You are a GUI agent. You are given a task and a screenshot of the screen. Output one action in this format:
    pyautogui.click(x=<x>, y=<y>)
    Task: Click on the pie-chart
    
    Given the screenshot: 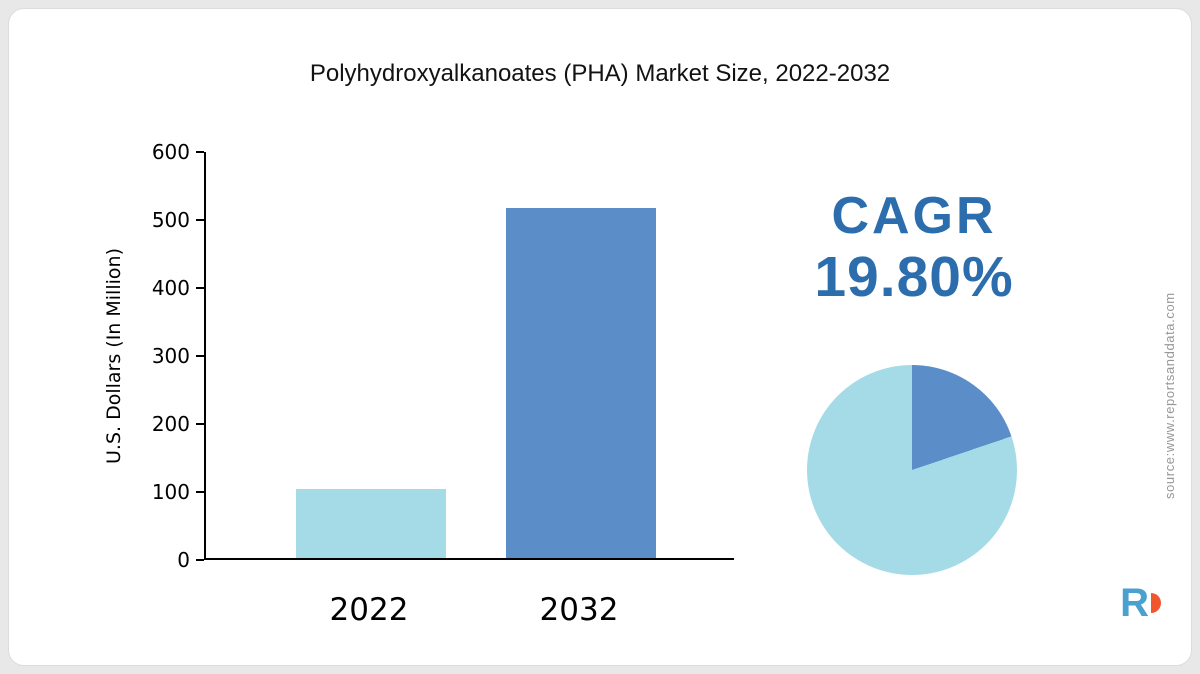 What is the action you would take?
    pyautogui.click(x=912, y=470)
    